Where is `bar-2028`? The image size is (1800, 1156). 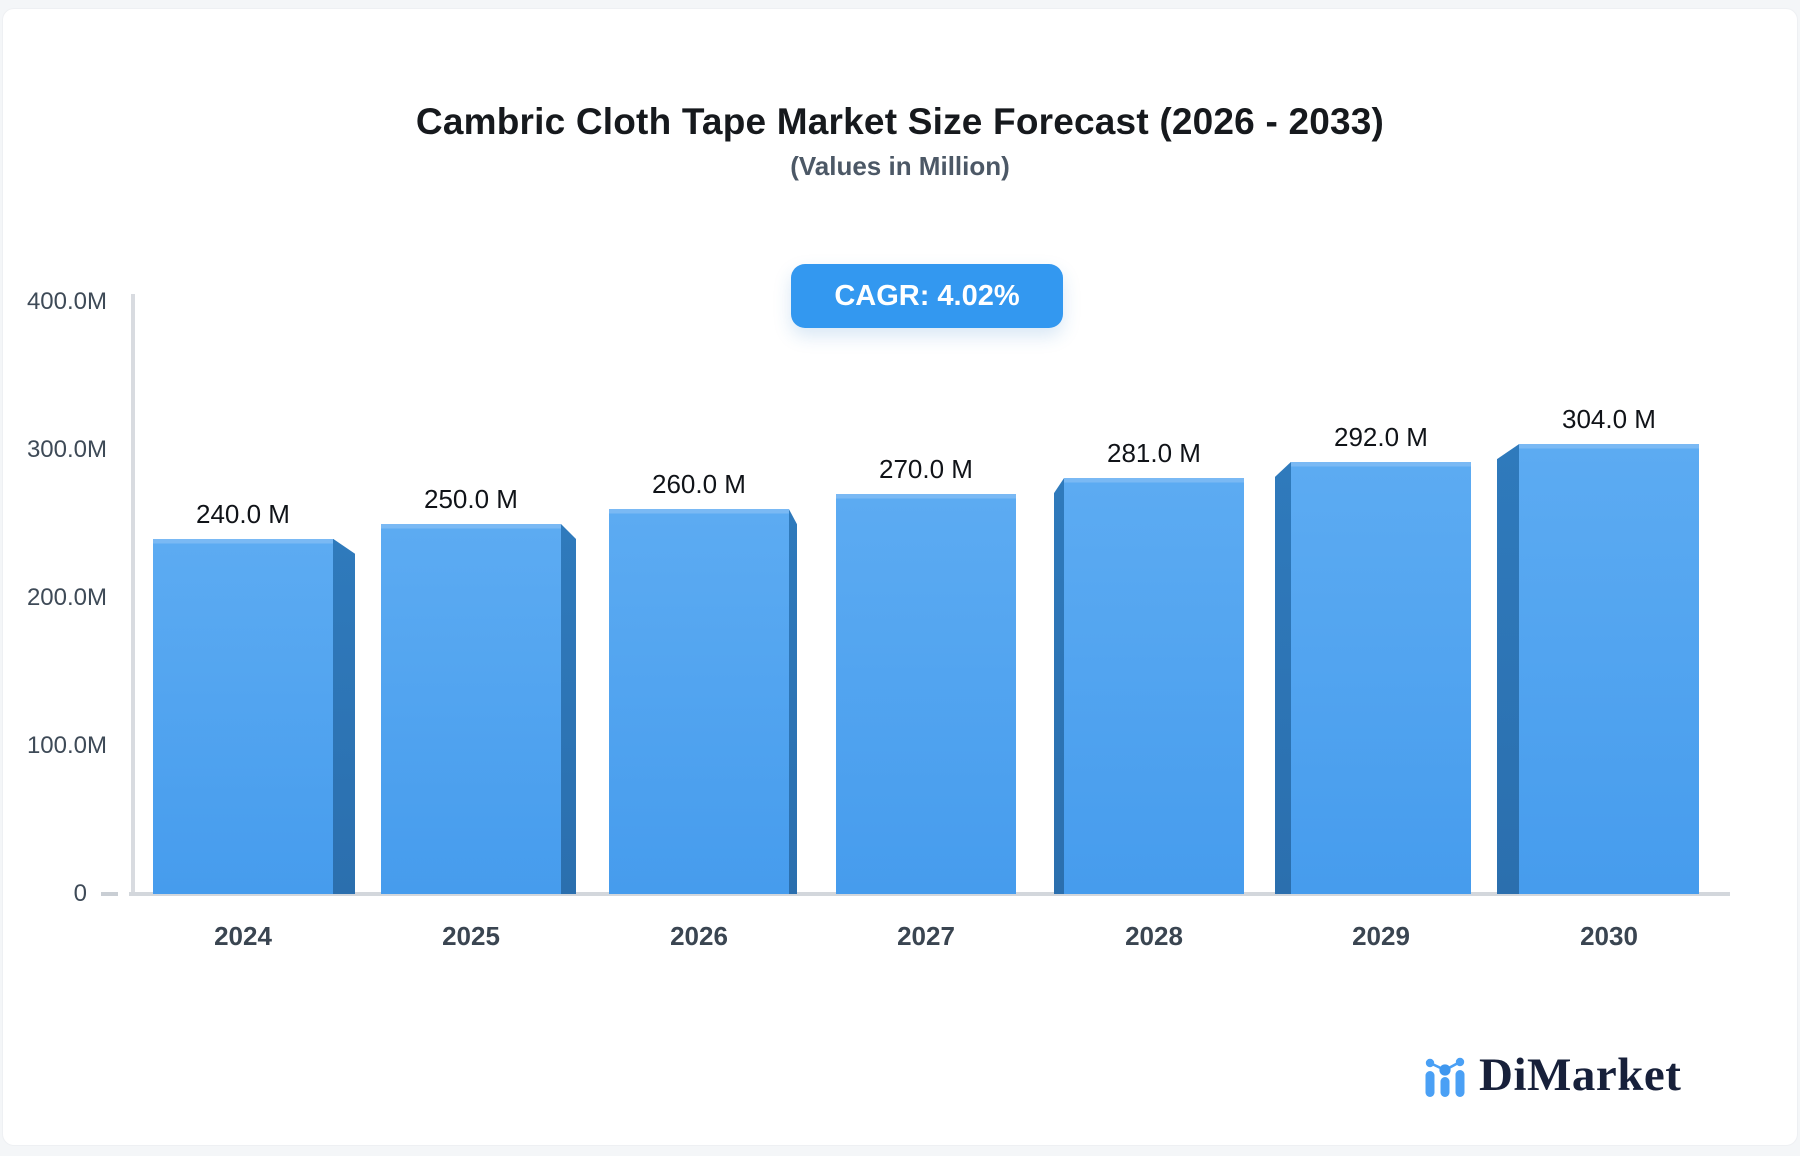
bar-2028 is located at coordinates (1149, 686).